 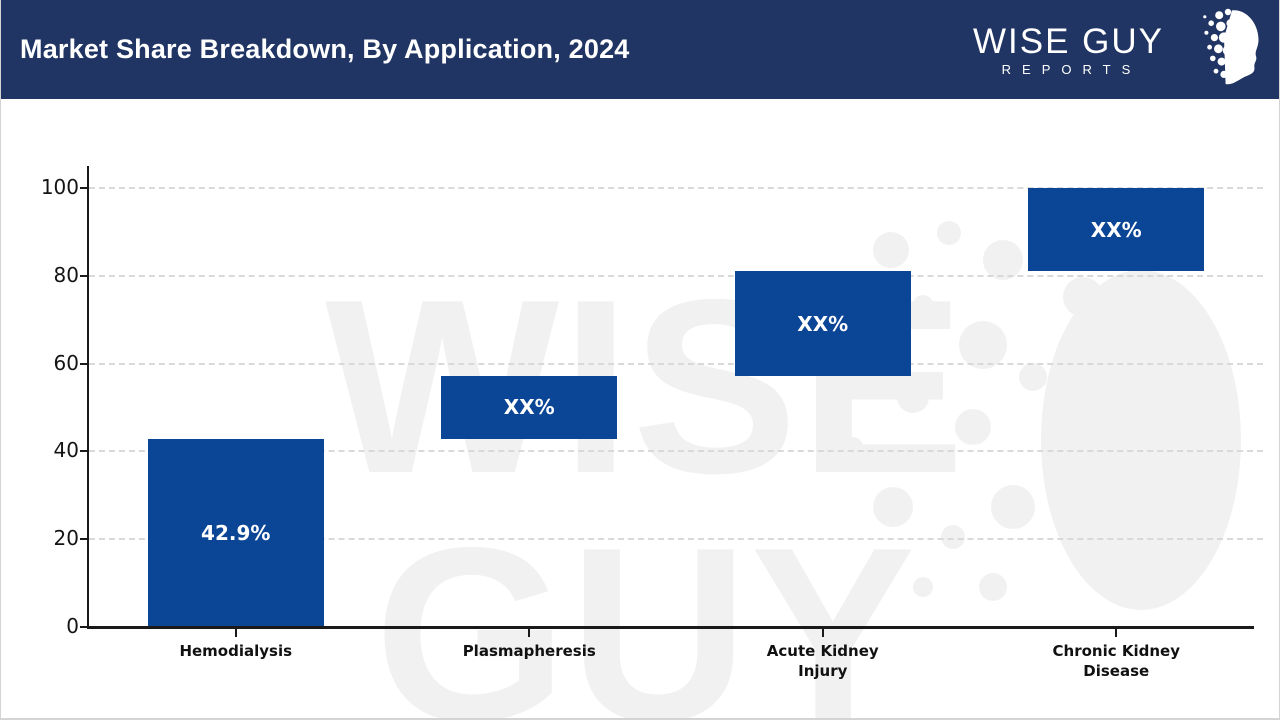 I want to click on y-axis-tick-label: 40, so click(x=66, y=450).